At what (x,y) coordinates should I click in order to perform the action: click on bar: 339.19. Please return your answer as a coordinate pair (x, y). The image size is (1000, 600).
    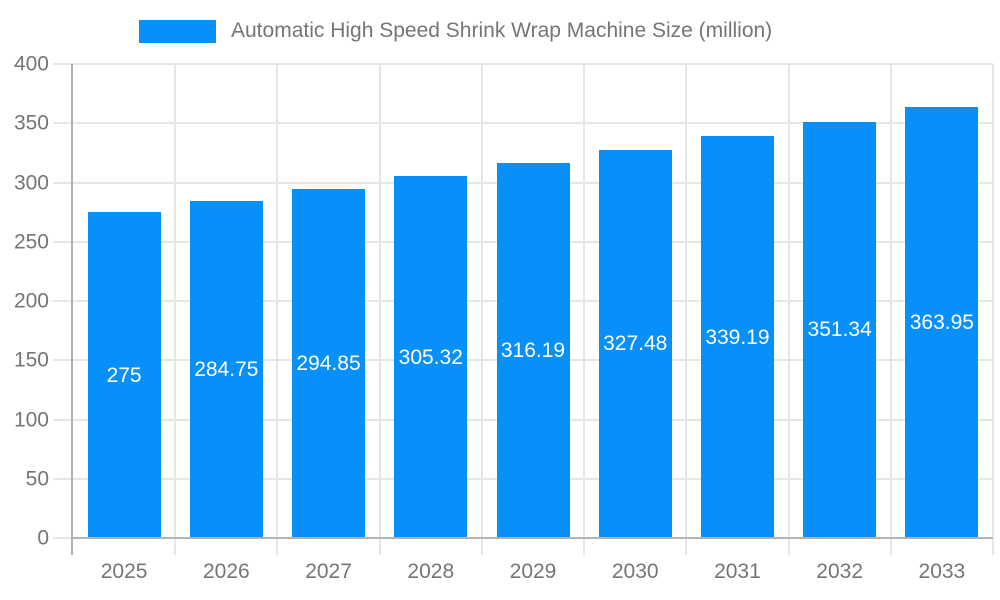
    Looking at the image, I should click on (737, 337).